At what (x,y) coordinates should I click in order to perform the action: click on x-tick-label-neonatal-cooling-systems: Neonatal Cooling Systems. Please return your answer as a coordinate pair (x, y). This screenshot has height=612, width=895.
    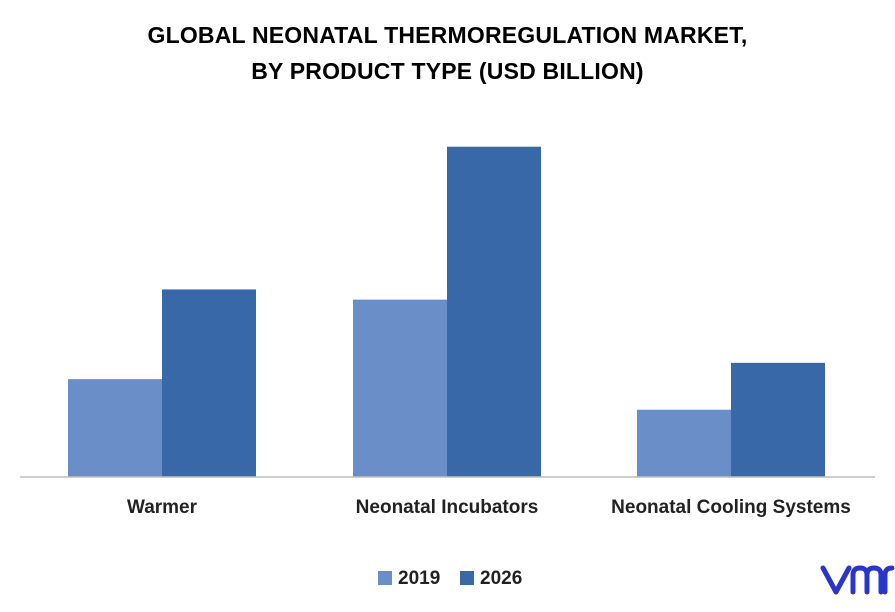
    Looking at the image, I should click on (731, 507).